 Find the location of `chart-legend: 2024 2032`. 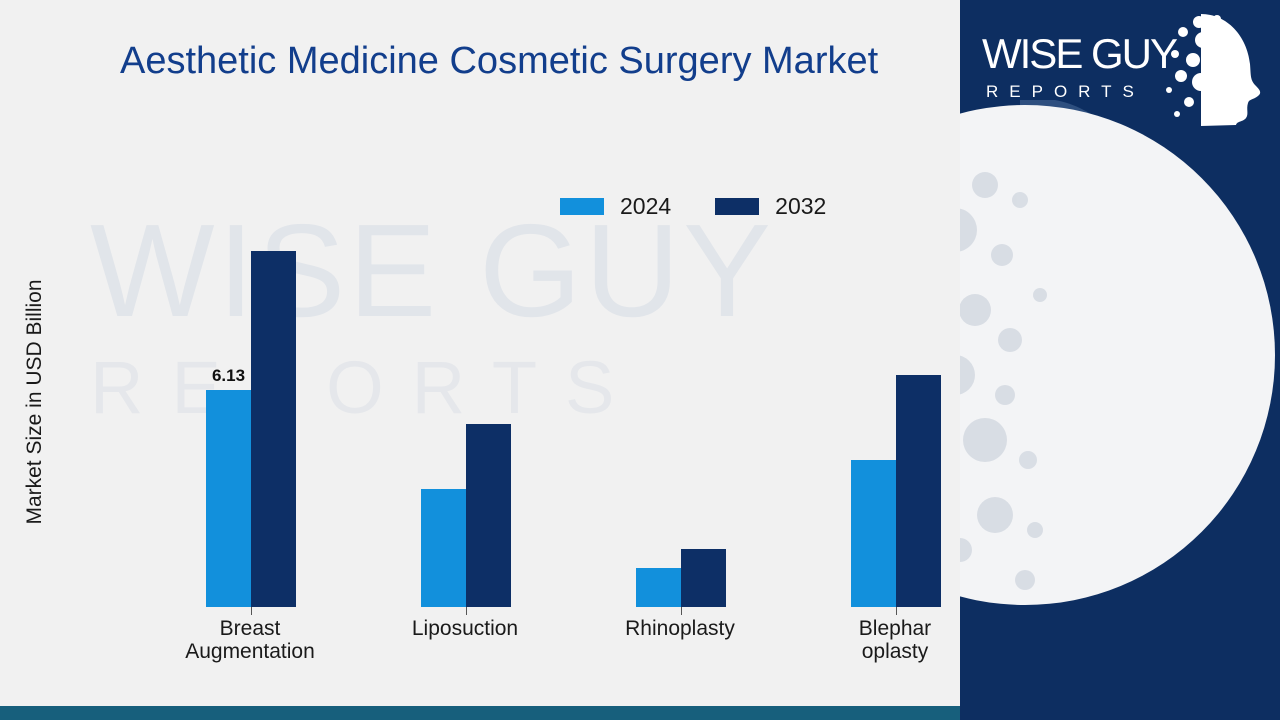

chart-legend: 2024 2032 is located at coordinates (693, 206).